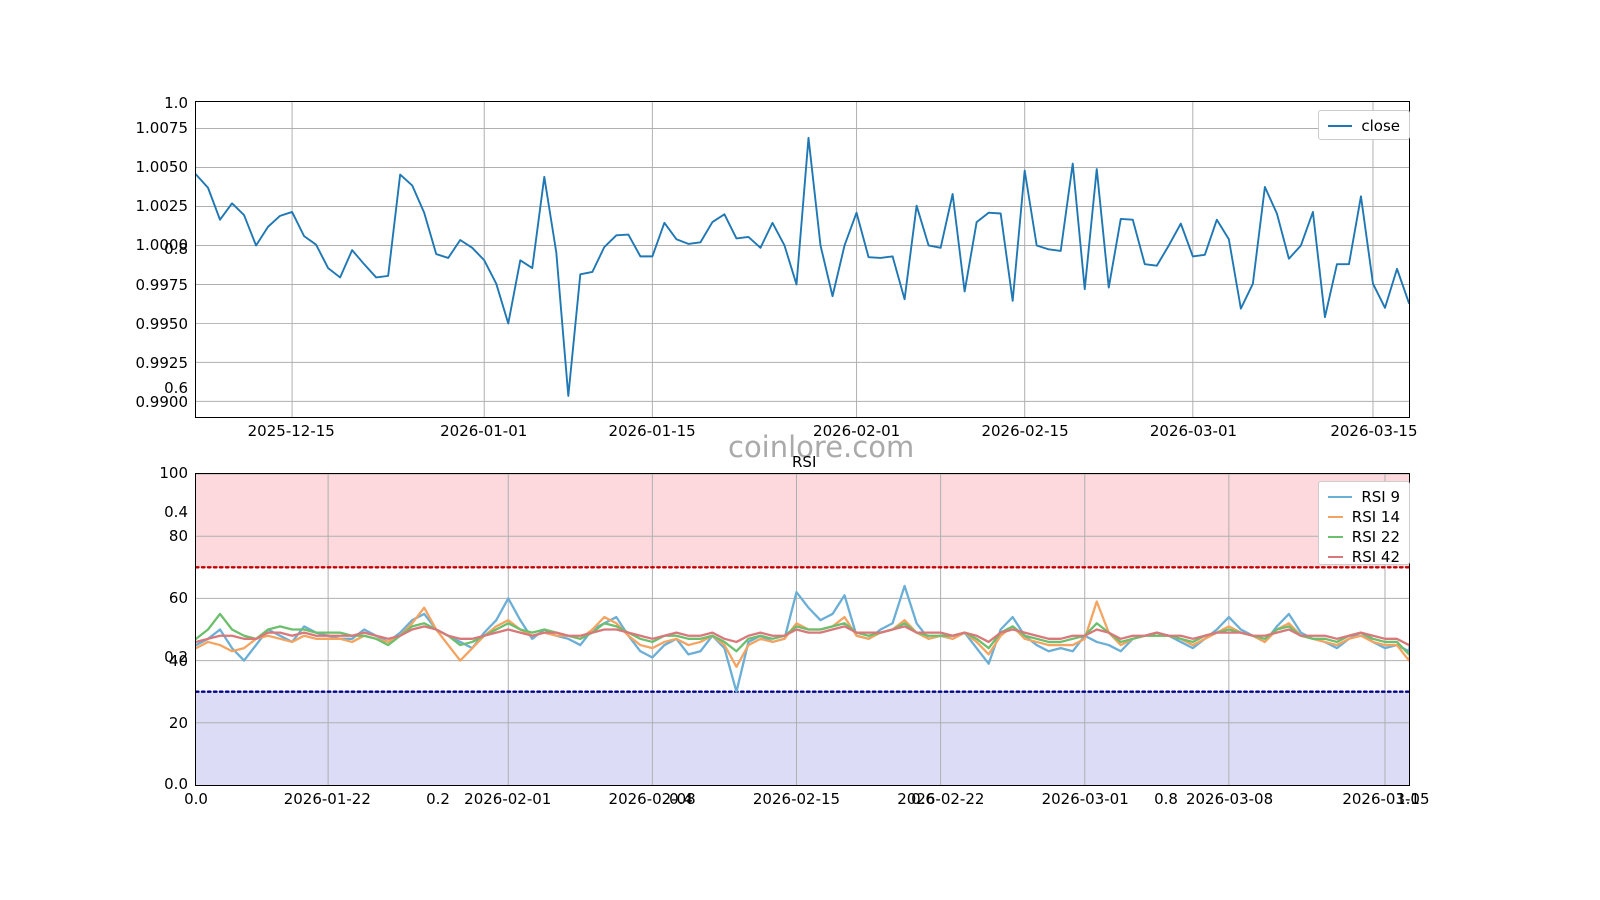 The width and height of the screenshot is (1600, 900). What do you see at coordinates (1375, 557) in the screenshot?
I see `legend-label: RSI 42` at bounding box center [1375, 557].